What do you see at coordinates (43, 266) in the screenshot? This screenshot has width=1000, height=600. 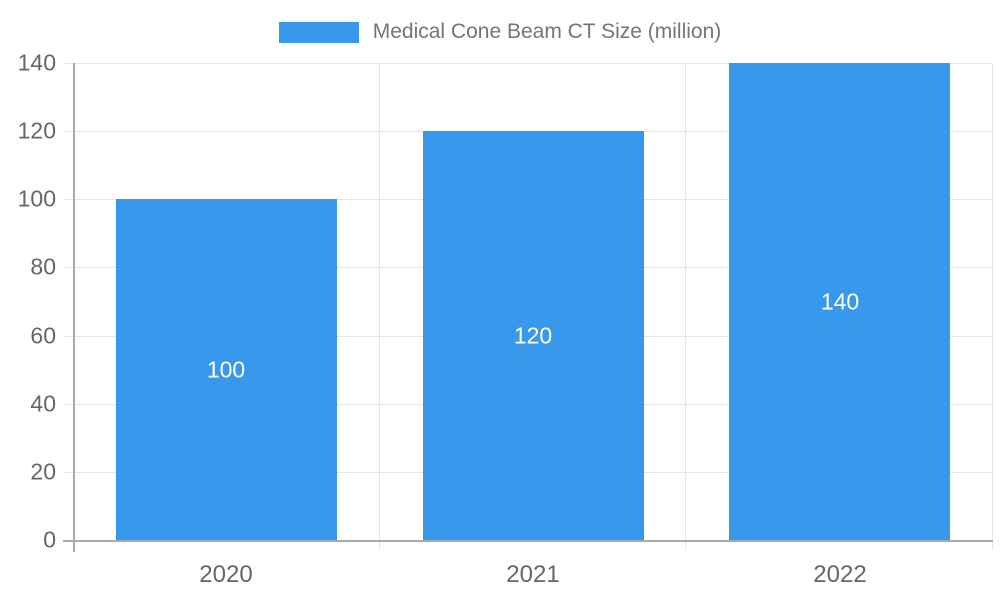 I see `y-tick-label: 80` at bounding box center [43, 266].